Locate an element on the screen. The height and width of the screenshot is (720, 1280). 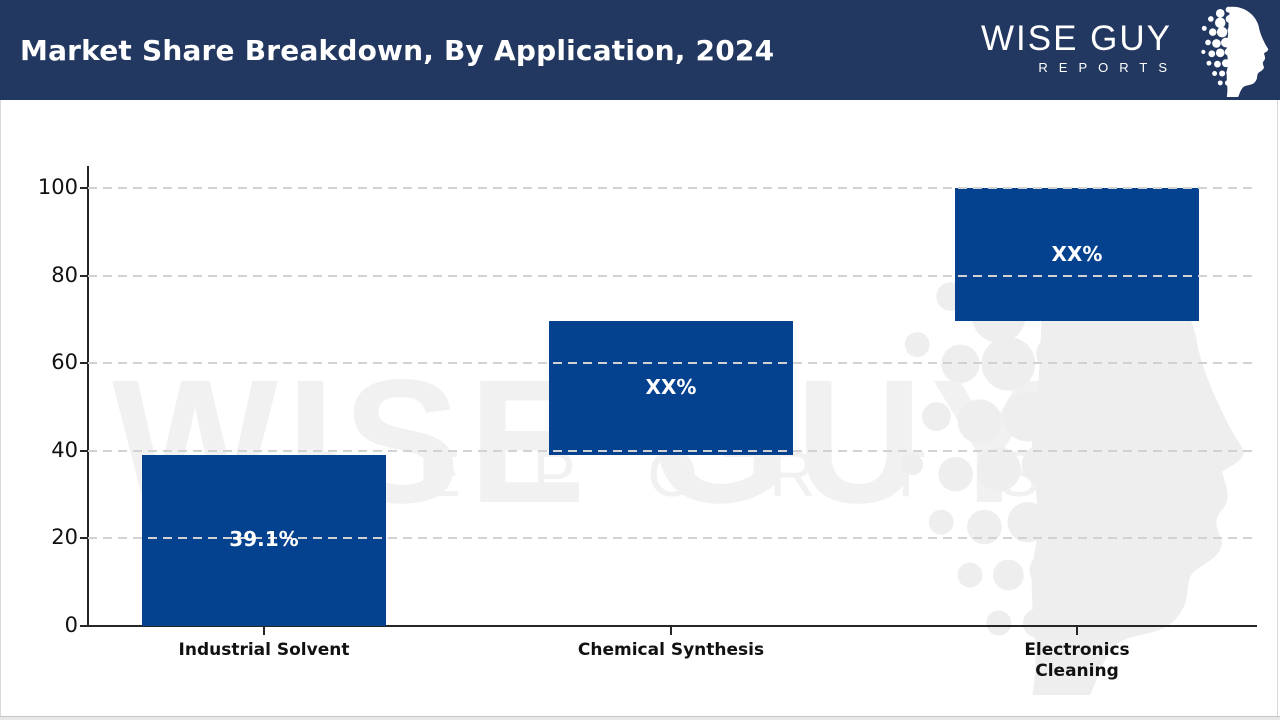
bottom-edge-line is located at coordinates (640, 718).